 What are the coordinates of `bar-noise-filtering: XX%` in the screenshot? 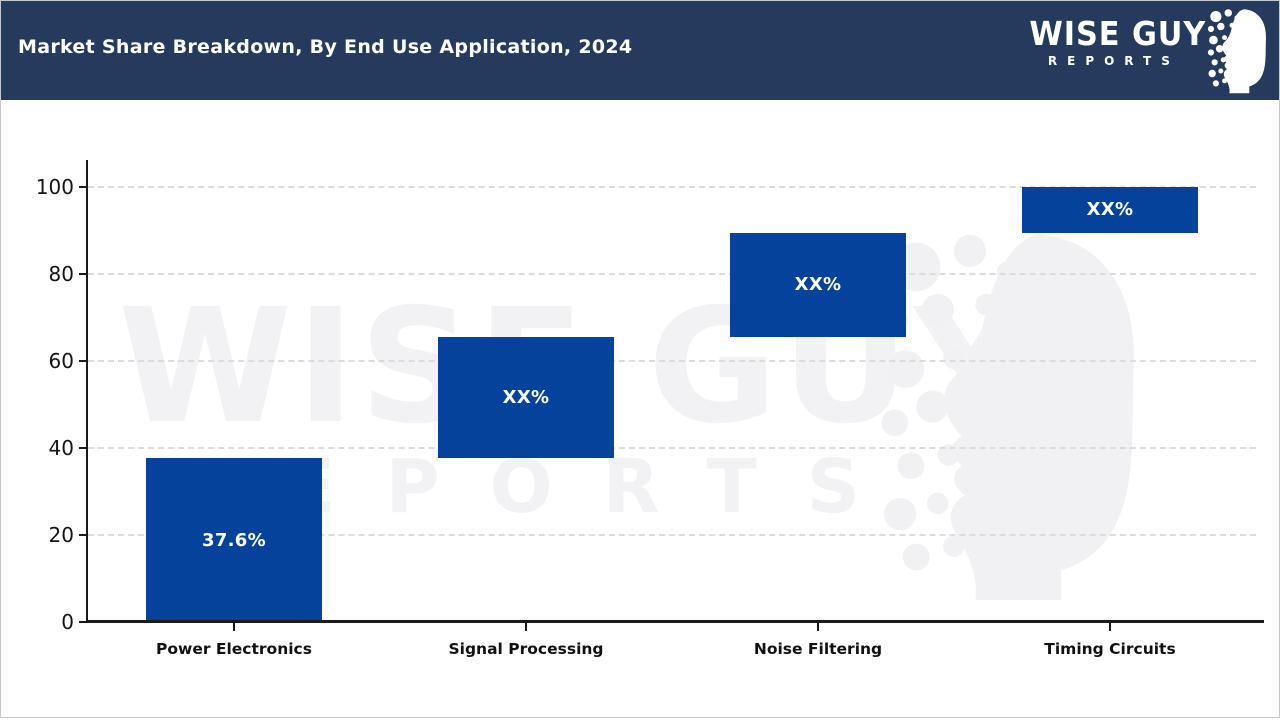 It's located at (818, 285).